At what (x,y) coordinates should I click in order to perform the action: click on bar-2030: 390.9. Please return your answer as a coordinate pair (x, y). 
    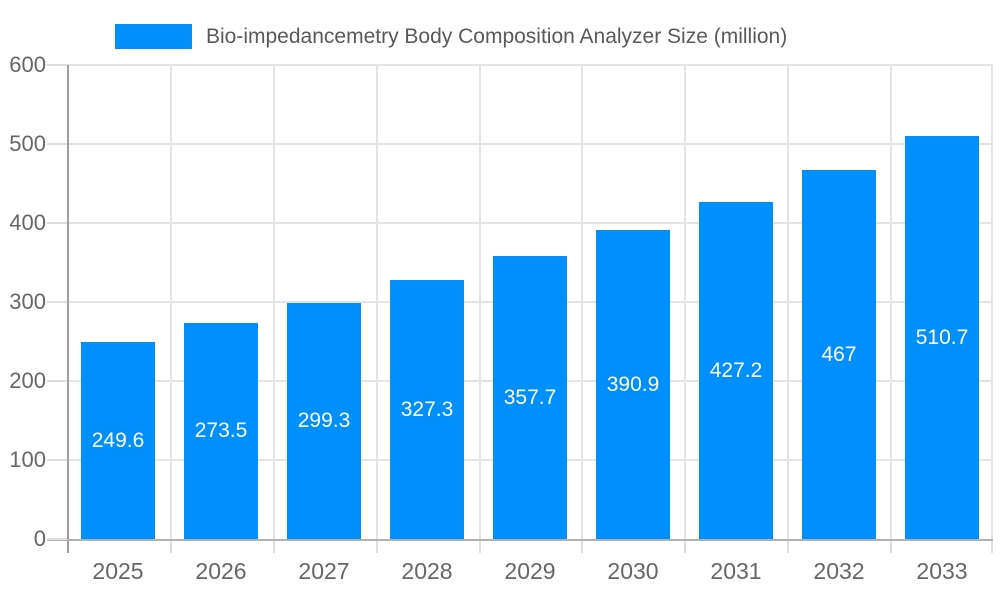
    Looking at the image, I should click on (633, 384).